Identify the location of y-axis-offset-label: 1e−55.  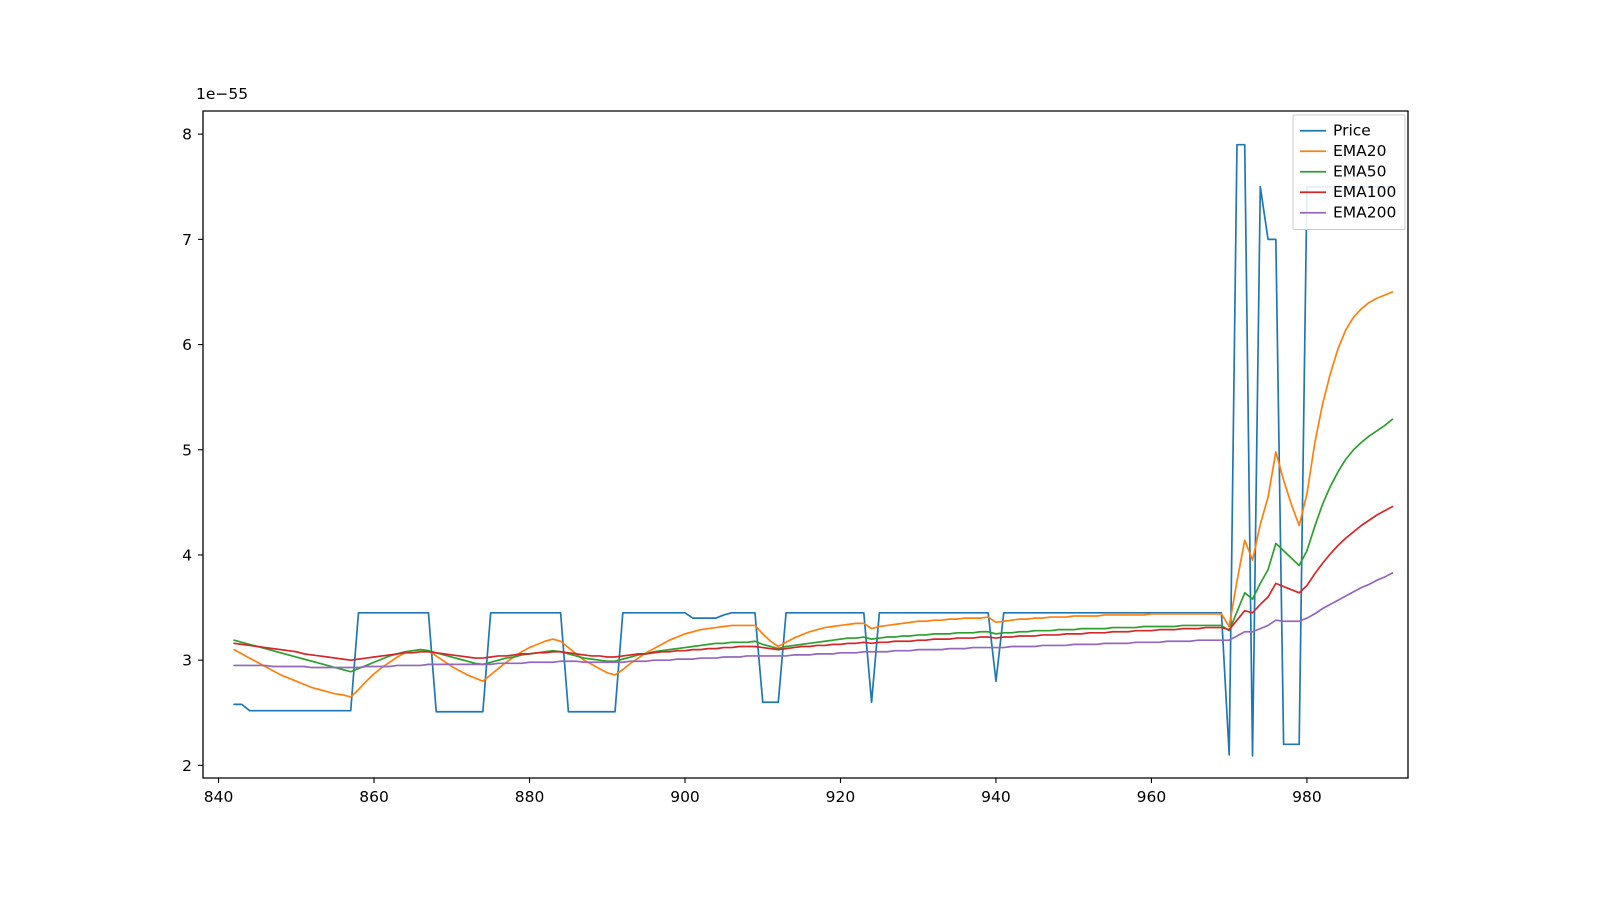
(222, 94).